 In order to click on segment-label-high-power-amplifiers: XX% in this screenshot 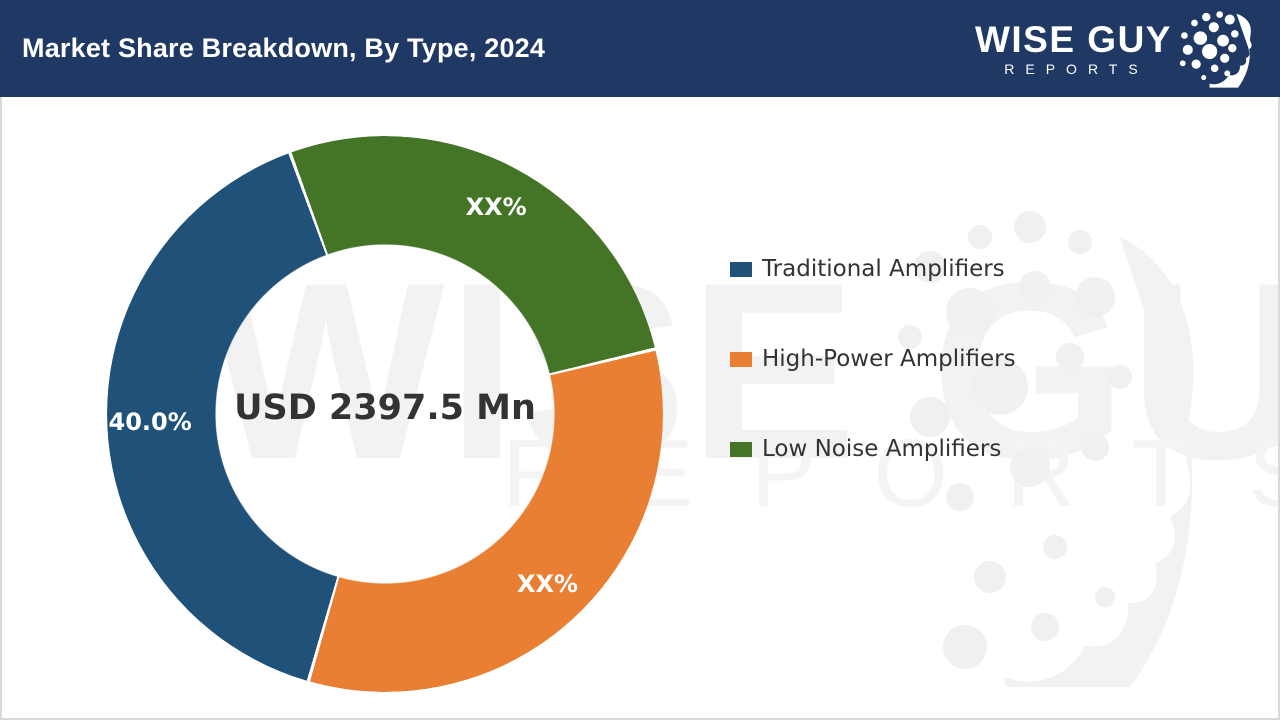, I will do `click(548, 583)`.